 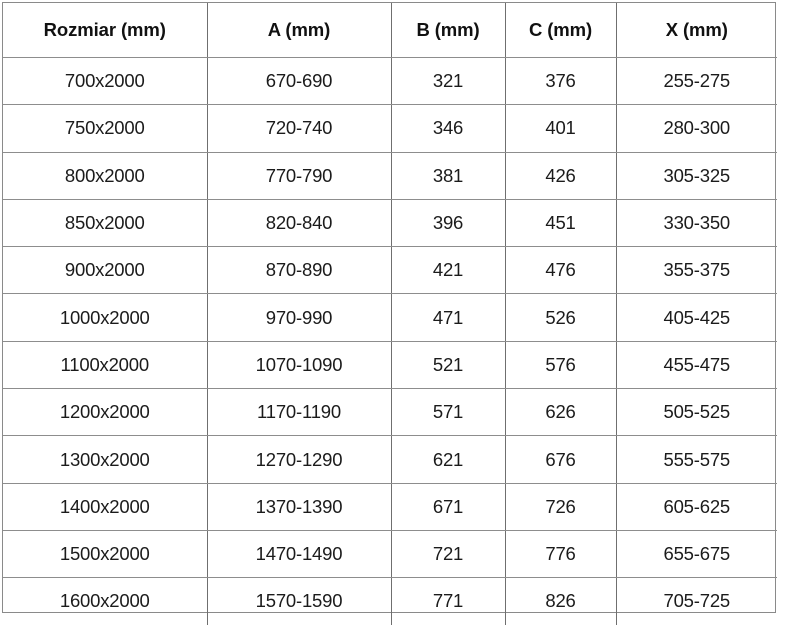 I want to click on cell-size: 850x2000, so click(x=105, y=223).